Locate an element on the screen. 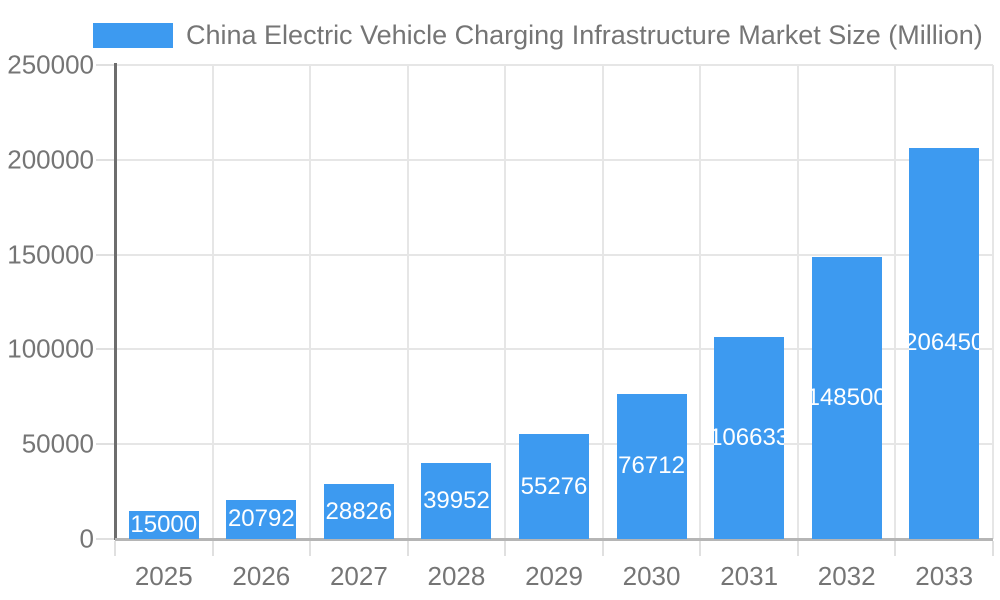  bar-2029: 55276 is located at coordinates (554, 486).